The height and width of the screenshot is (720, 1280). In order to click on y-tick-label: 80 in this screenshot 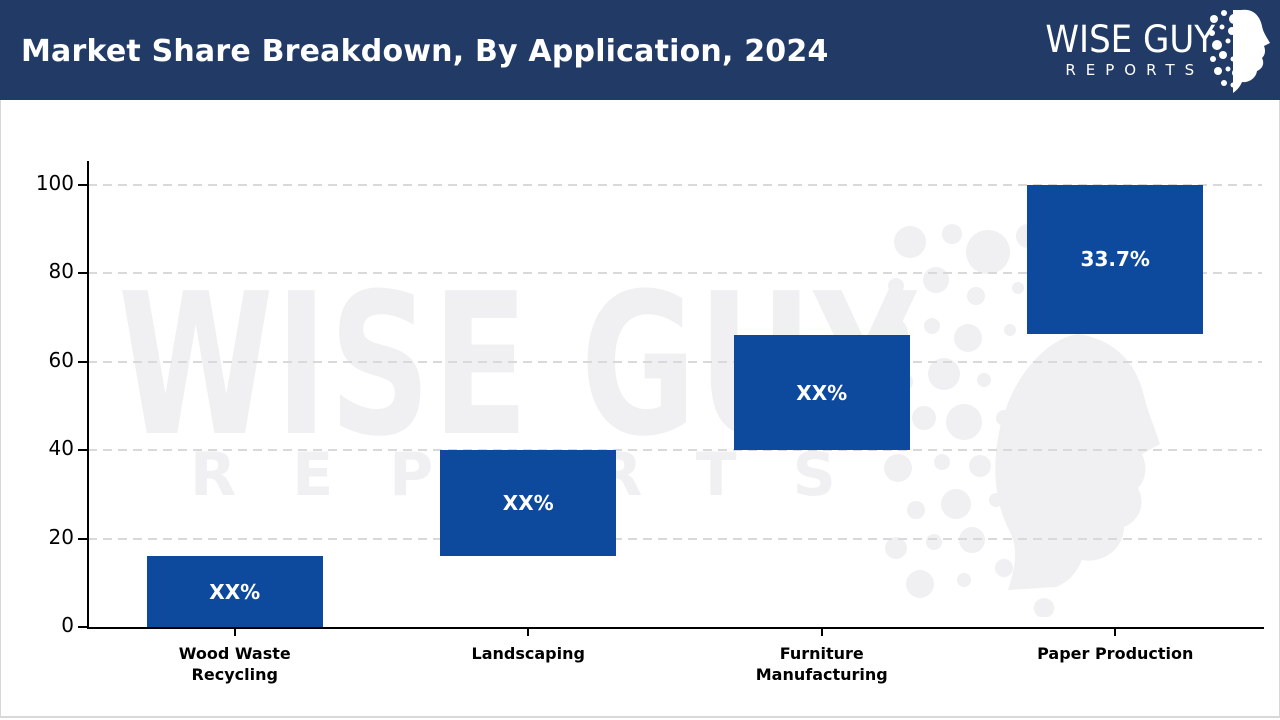, I will do `click(61, 271)`.